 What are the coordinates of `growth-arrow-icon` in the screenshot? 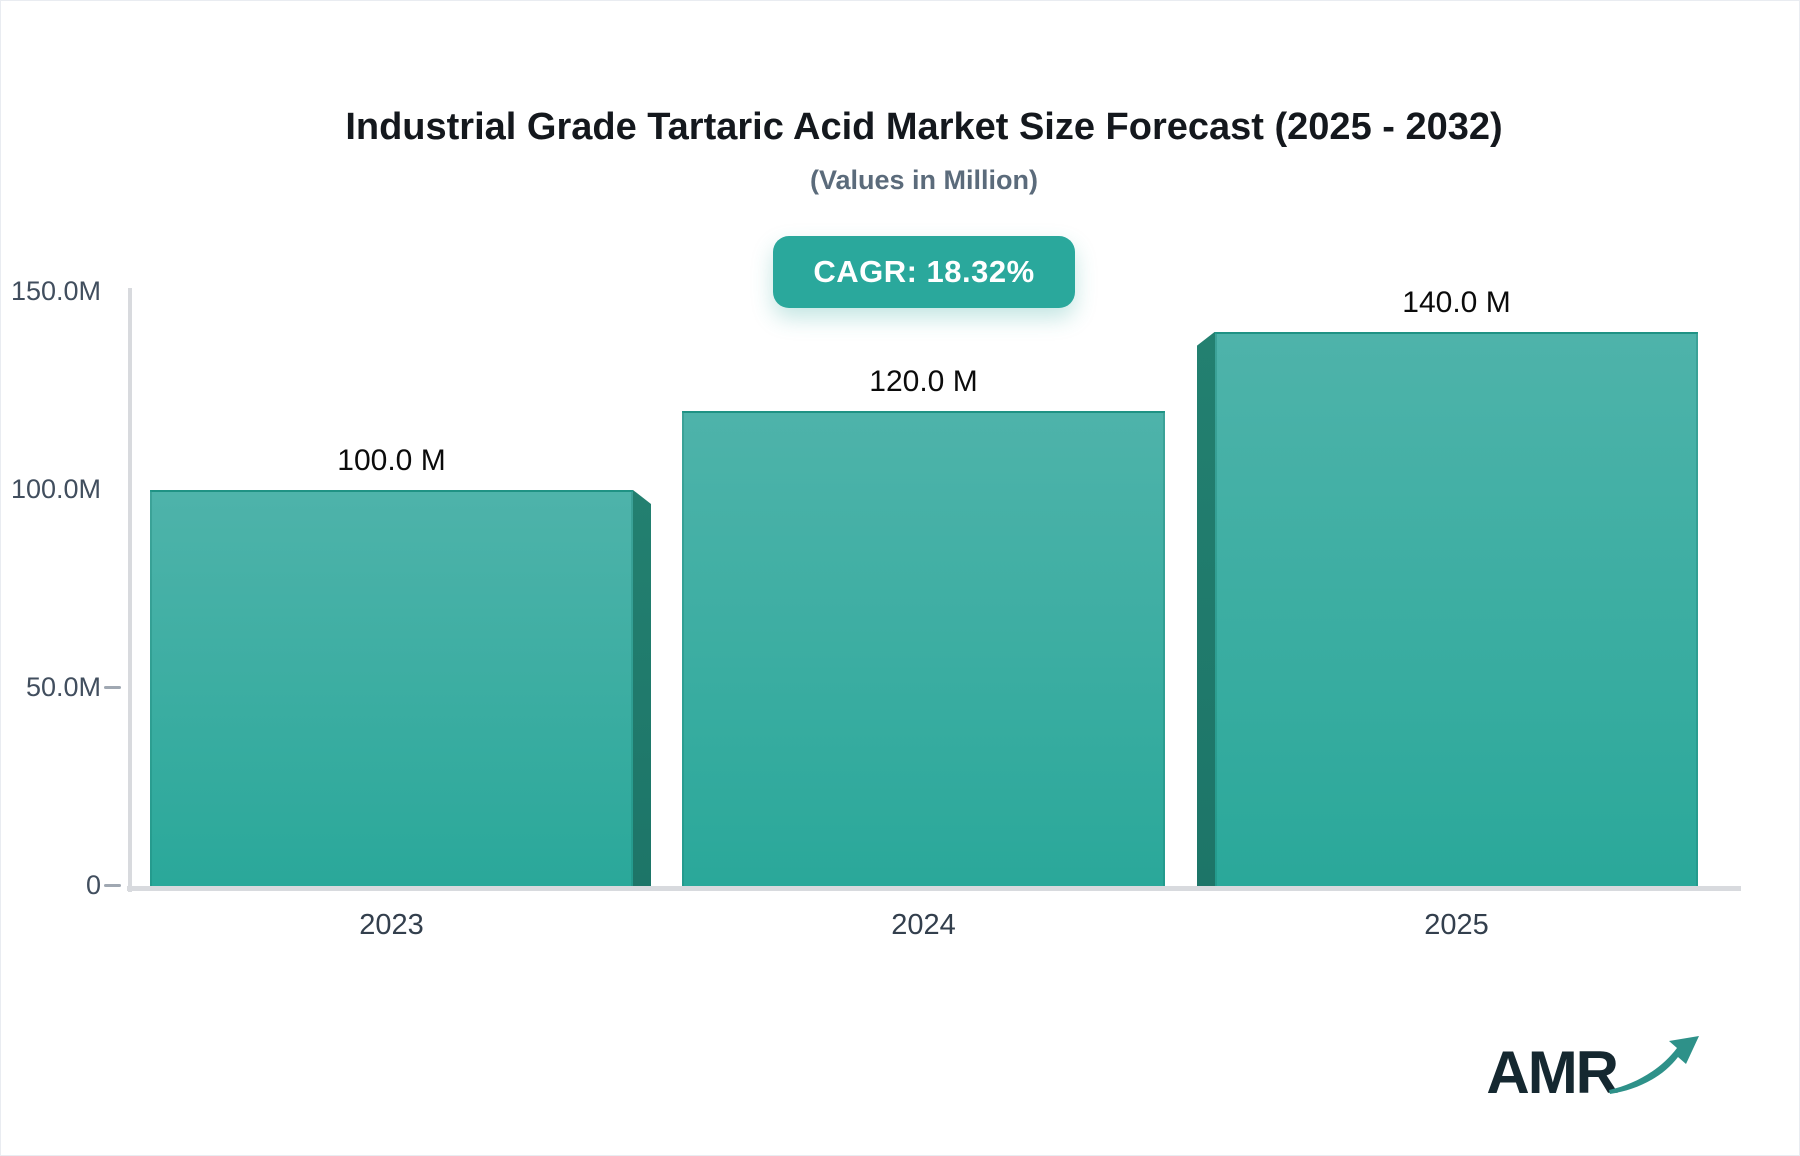 It's located at (1654, 1065).